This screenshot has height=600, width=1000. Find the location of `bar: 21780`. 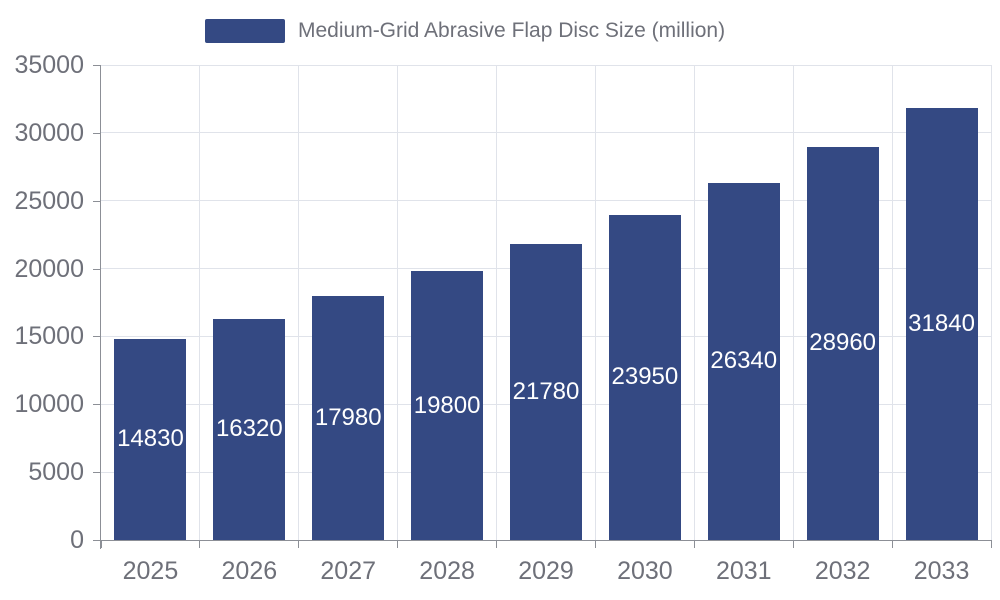

bar: 21780 is located at coordinates (546, 392).